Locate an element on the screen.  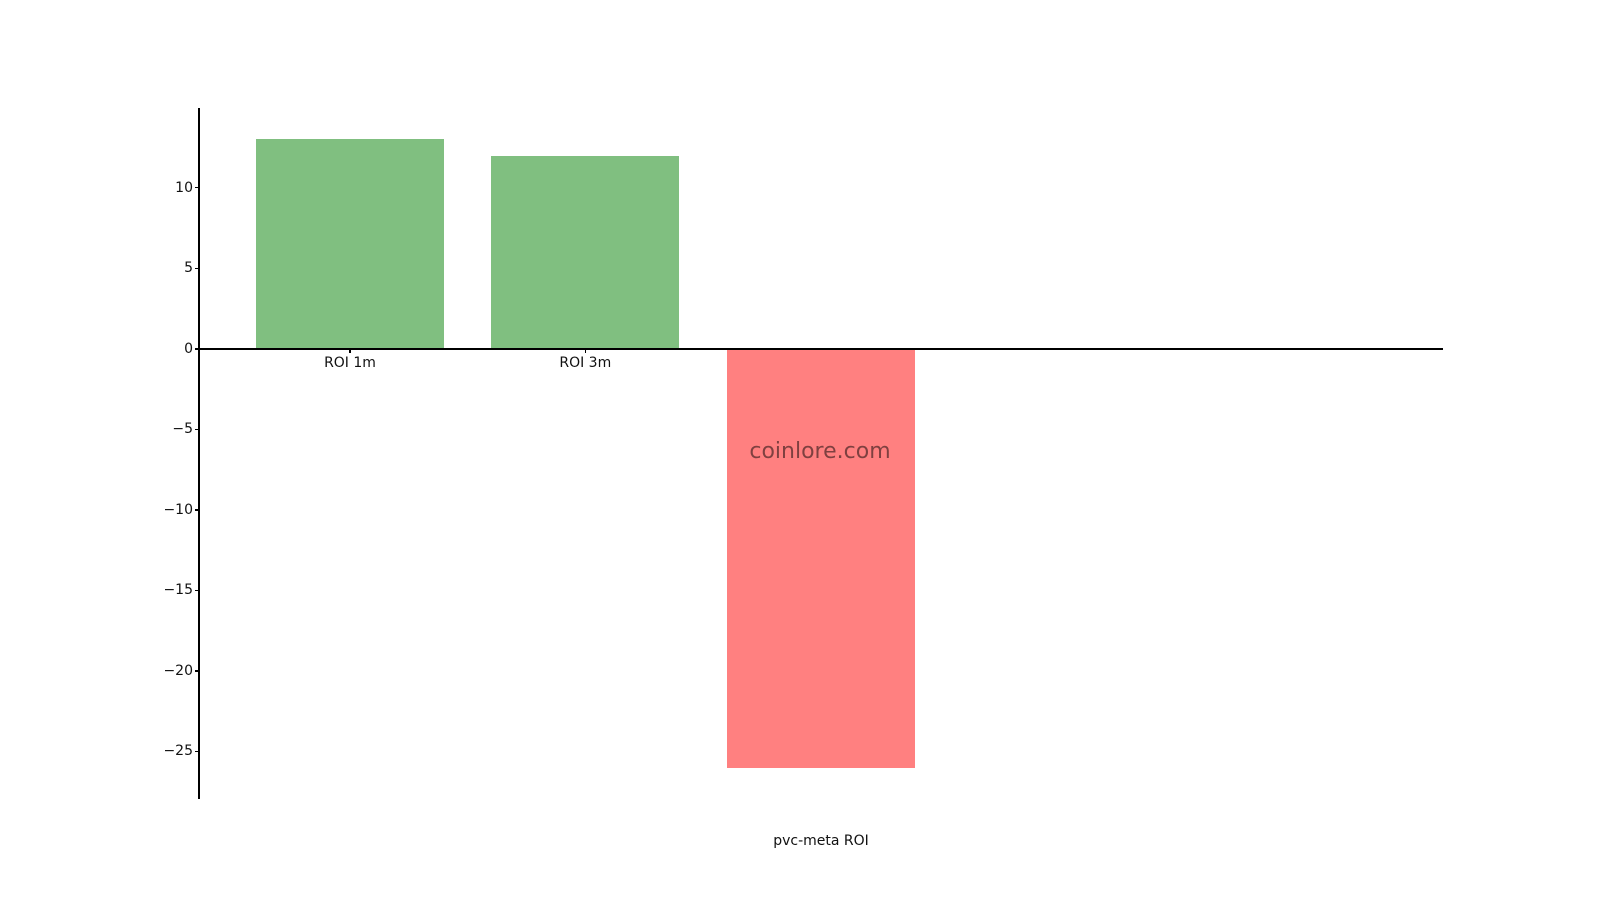
bar-ROI 1m is located at coordinates (350, 244).